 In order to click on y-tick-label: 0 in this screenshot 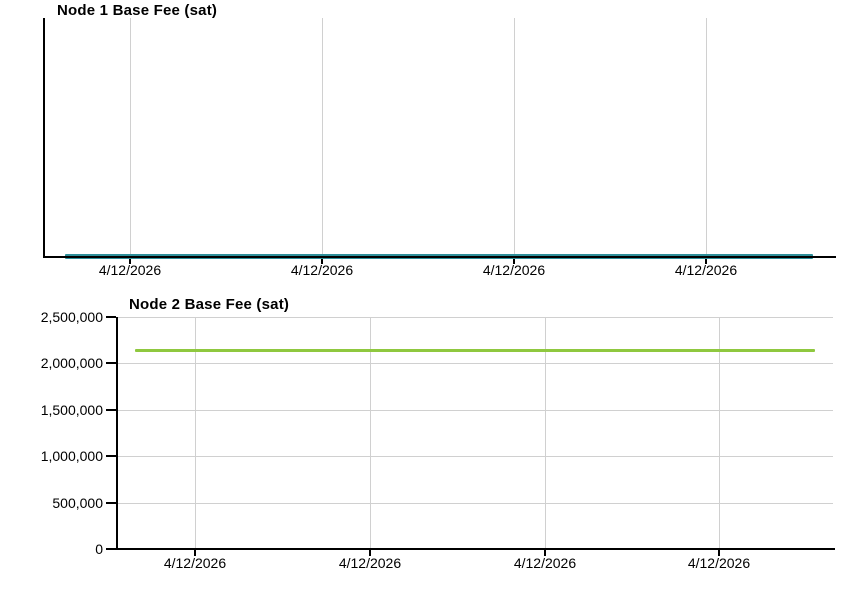, I will do `click(99, 549)`.